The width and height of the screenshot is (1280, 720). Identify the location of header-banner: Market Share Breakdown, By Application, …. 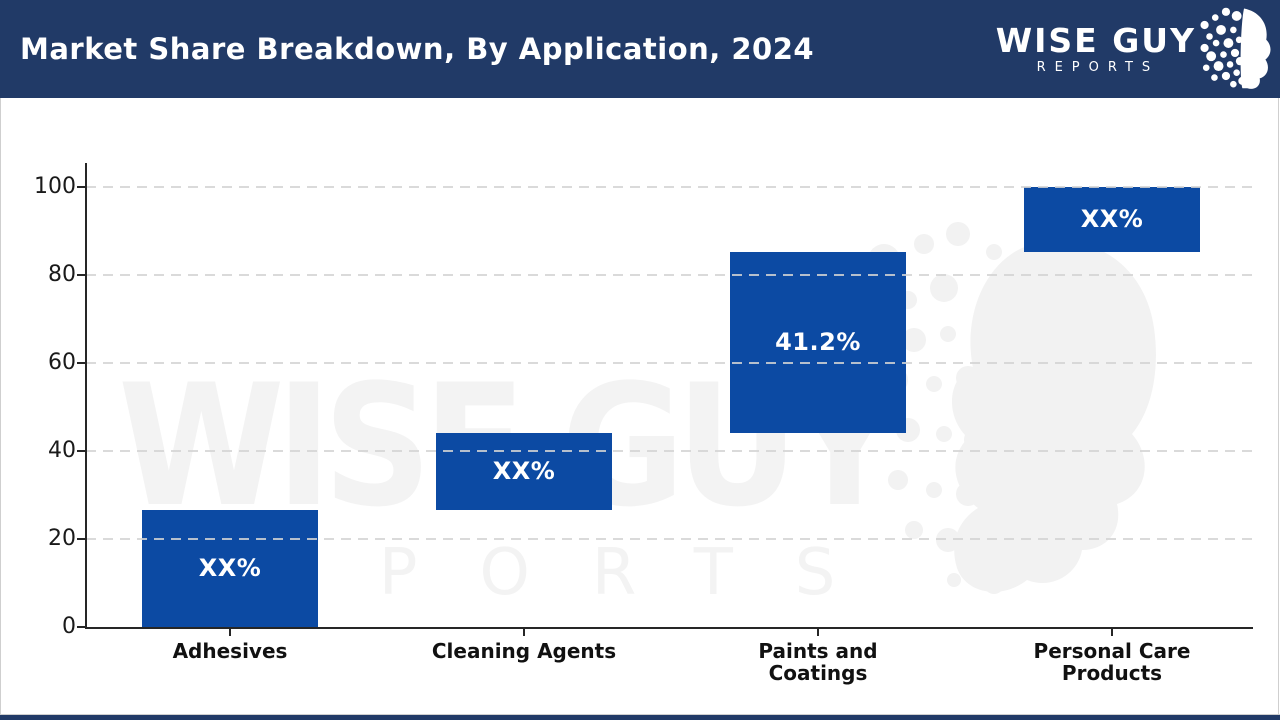
(640, 49).